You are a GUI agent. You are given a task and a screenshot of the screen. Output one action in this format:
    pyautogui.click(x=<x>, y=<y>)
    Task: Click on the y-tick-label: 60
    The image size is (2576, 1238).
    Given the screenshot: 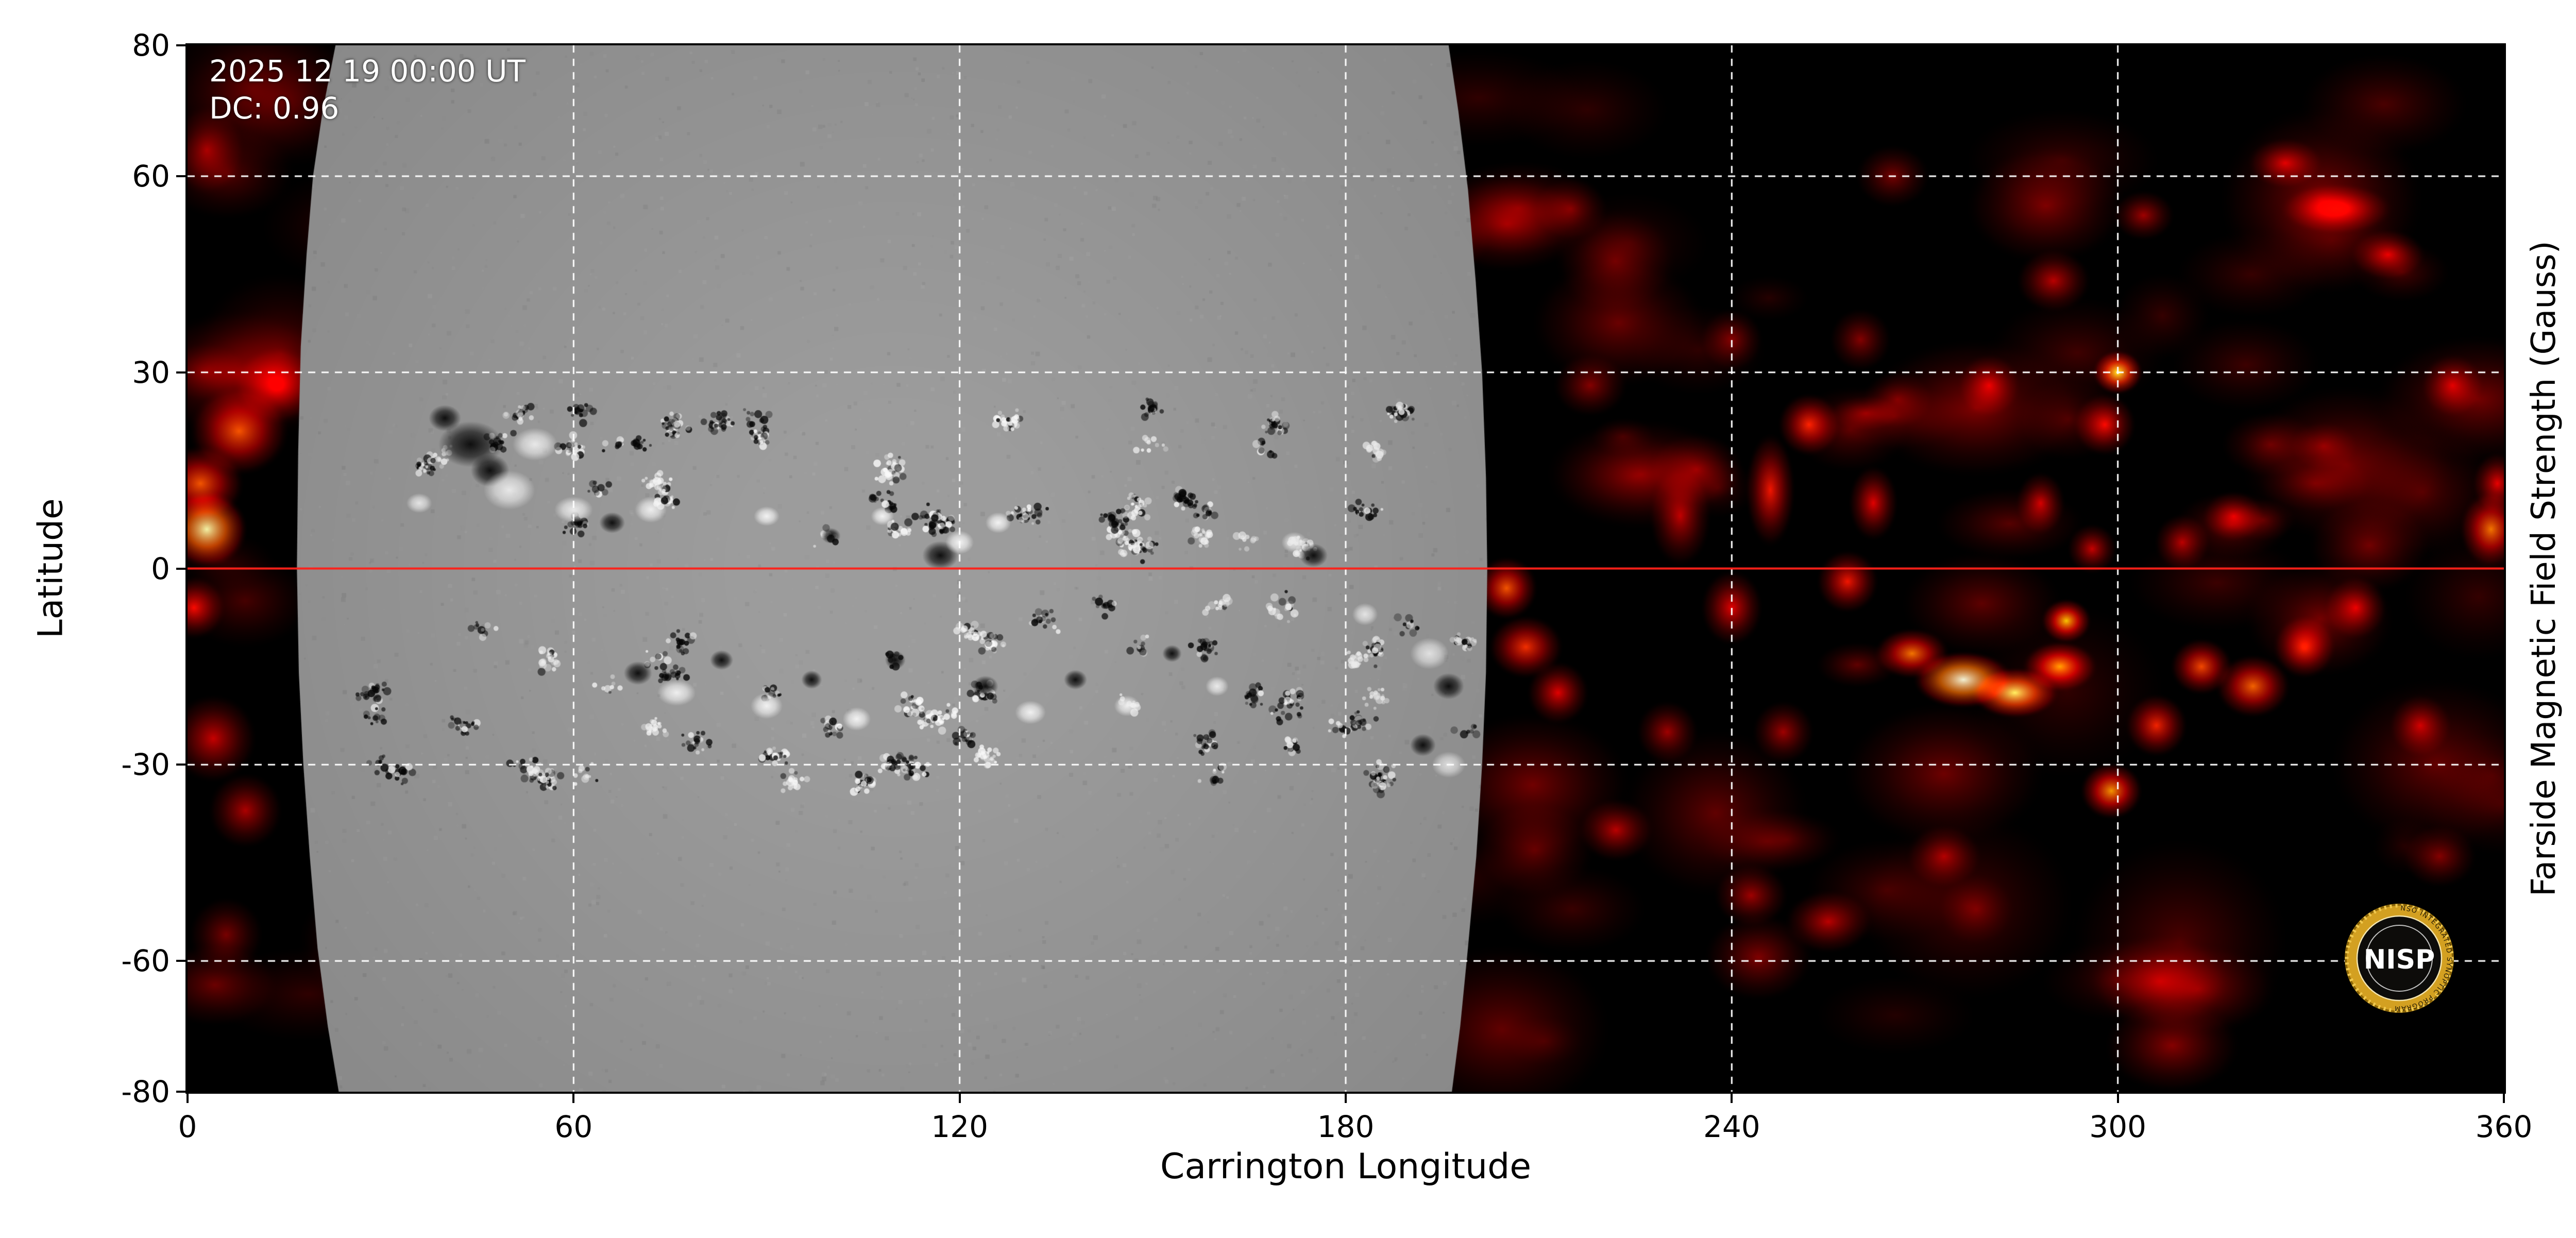 What is the action you would take?
    pyautogui.click(x=151, y=176)
    